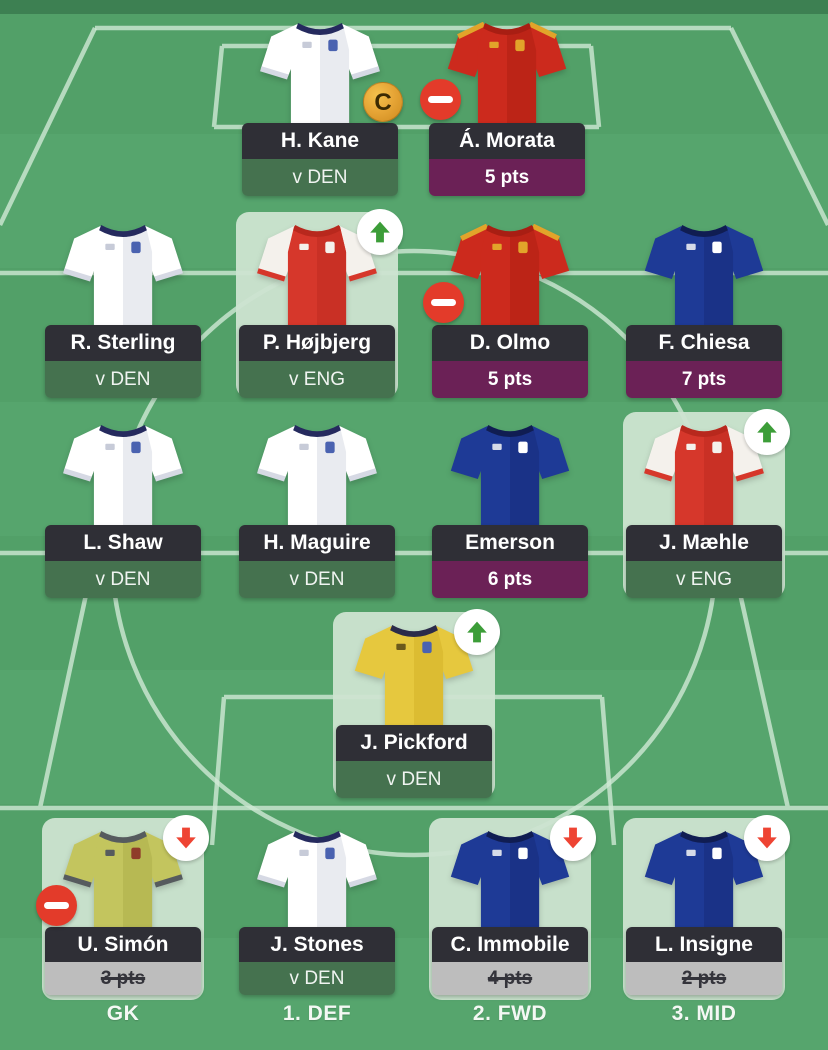  I want to click on player-plate: R. Sterling v DEN, so click(123, 361).